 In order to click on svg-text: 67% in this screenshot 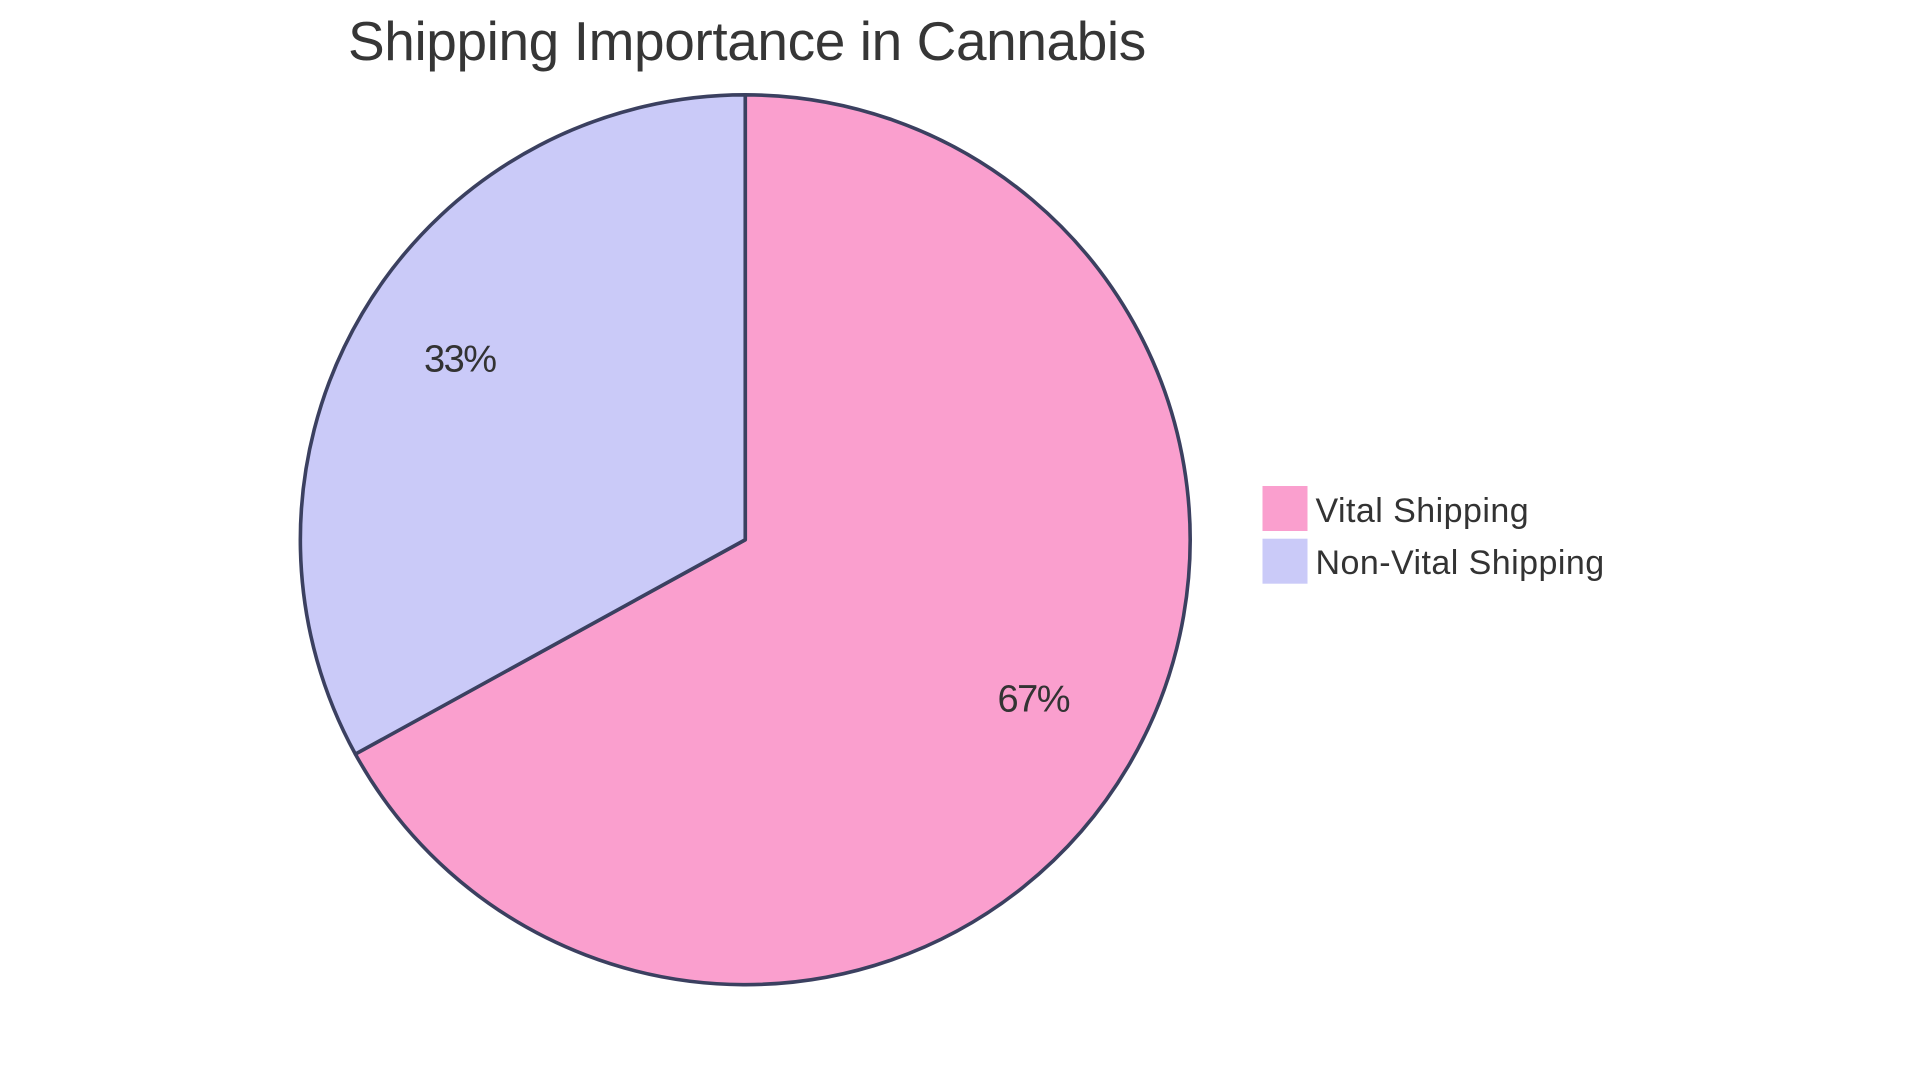, I will do `click(1034, 700)`.